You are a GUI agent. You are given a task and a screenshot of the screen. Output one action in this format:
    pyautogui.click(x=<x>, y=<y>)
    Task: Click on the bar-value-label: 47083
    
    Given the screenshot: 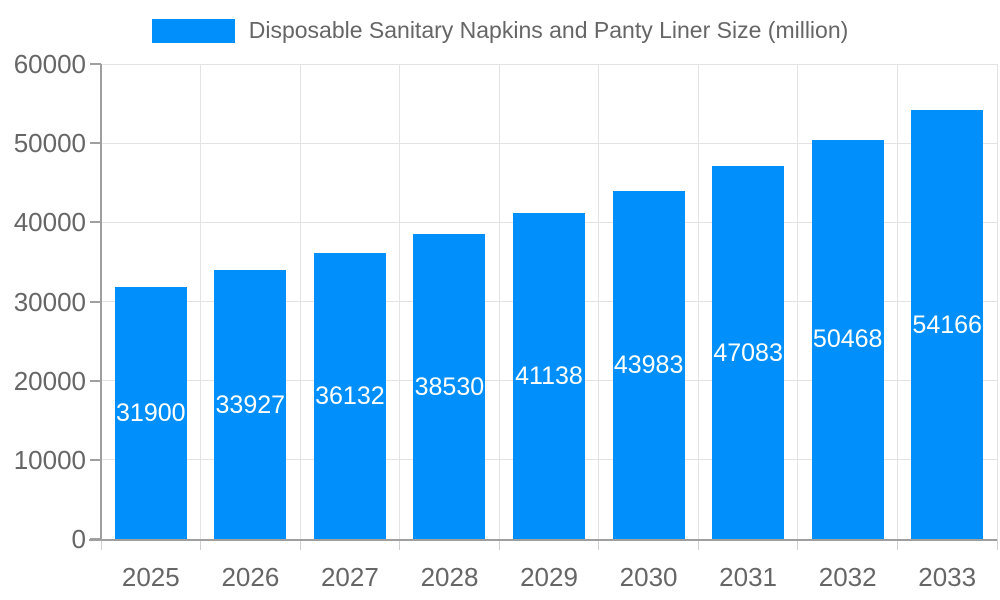 What is the action you would take?
    pyautogui.click(x=748, y=352)
    